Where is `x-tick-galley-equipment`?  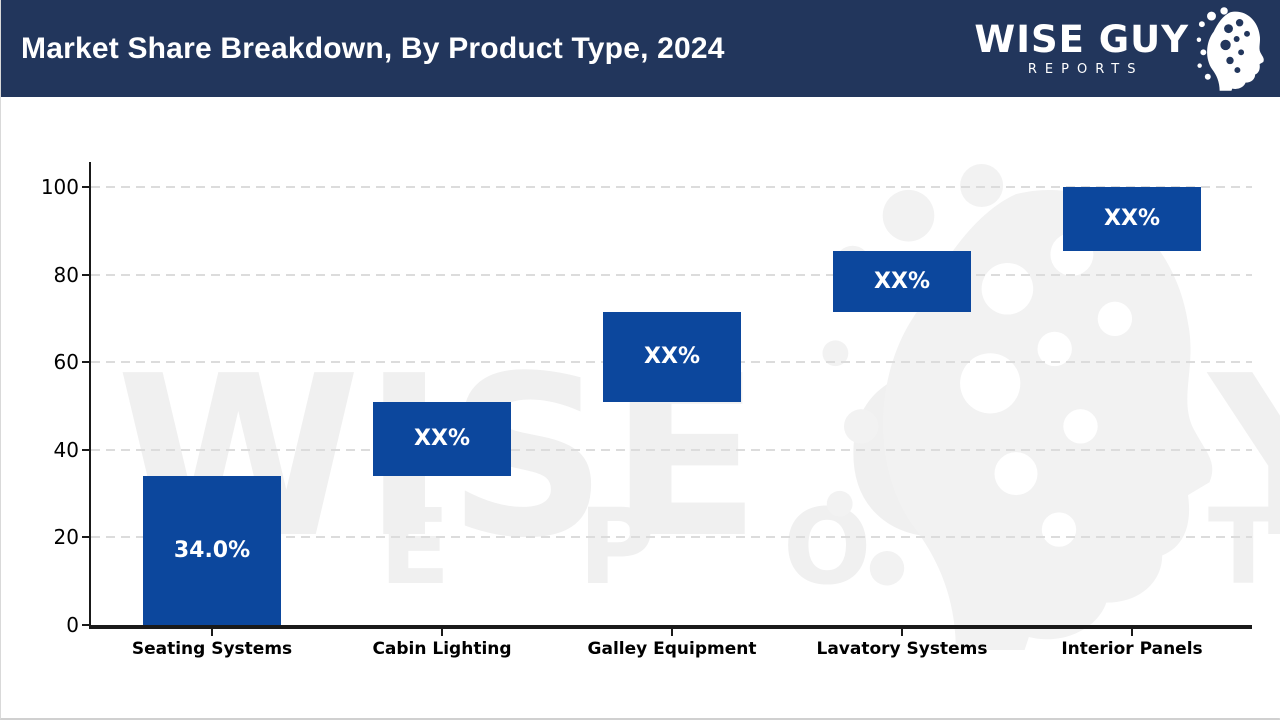
x-tick-galley-equipment is located at coordinates (672, 632).